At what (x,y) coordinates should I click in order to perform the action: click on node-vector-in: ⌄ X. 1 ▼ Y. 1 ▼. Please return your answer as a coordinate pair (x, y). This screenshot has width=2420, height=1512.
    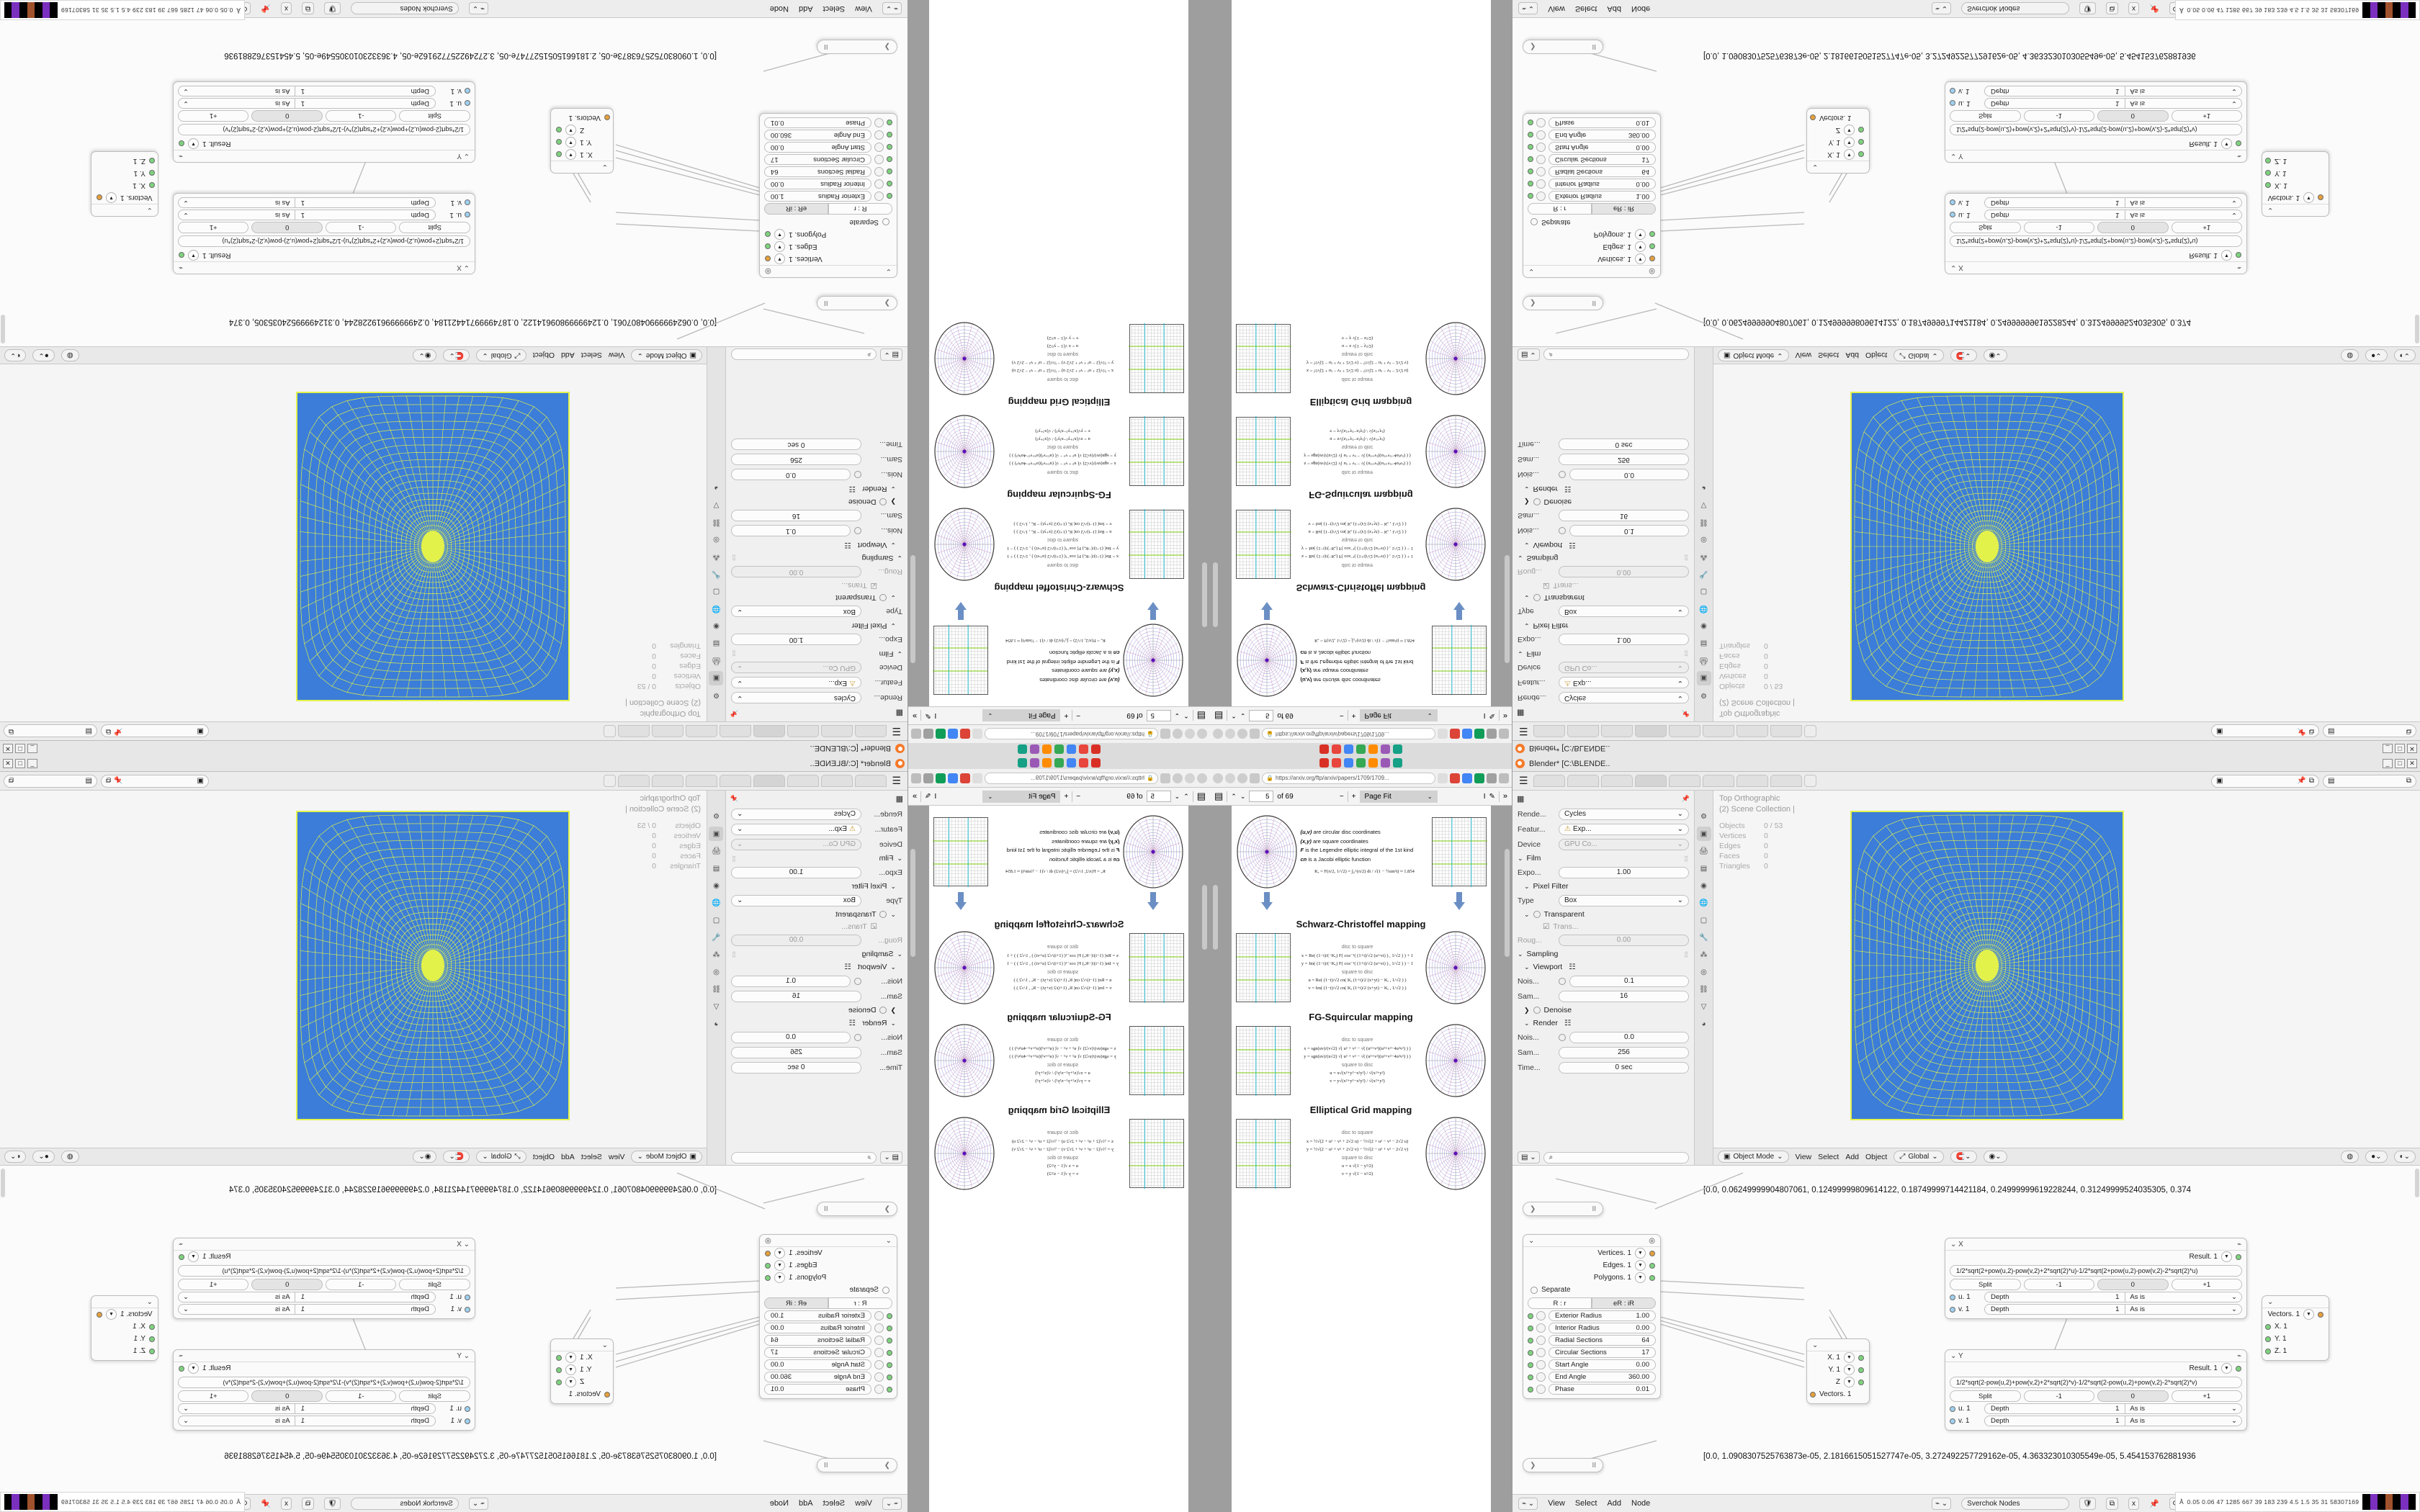
    Looking at the image, I should click on (582, 1371).